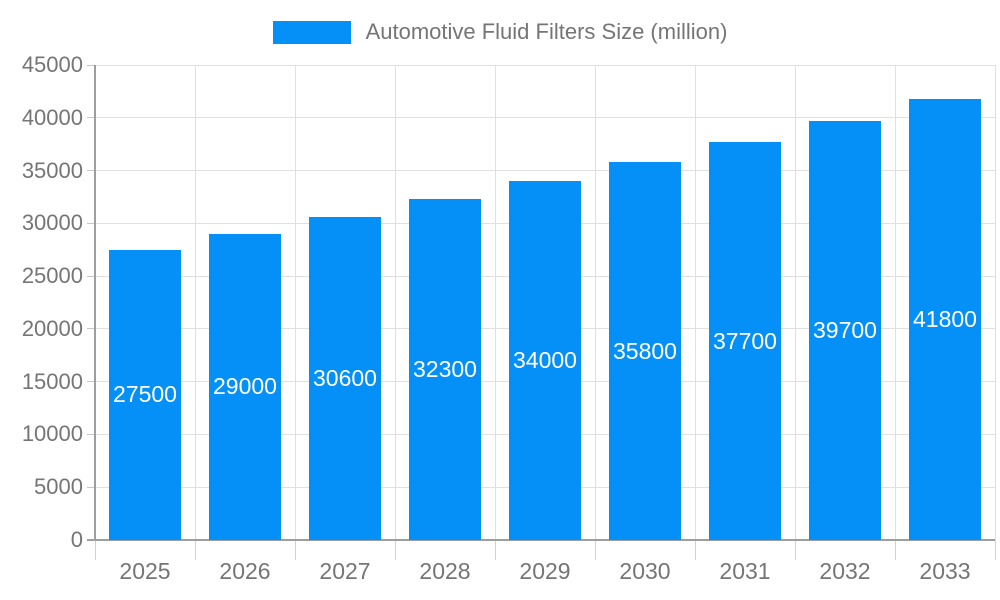 The width and height of the screenshot is (1000, 600). What do you see at coordinates (845, 571) in the screenshot?
I see `x-axis-label-2032: 2032` at bounding box center [845, 571].